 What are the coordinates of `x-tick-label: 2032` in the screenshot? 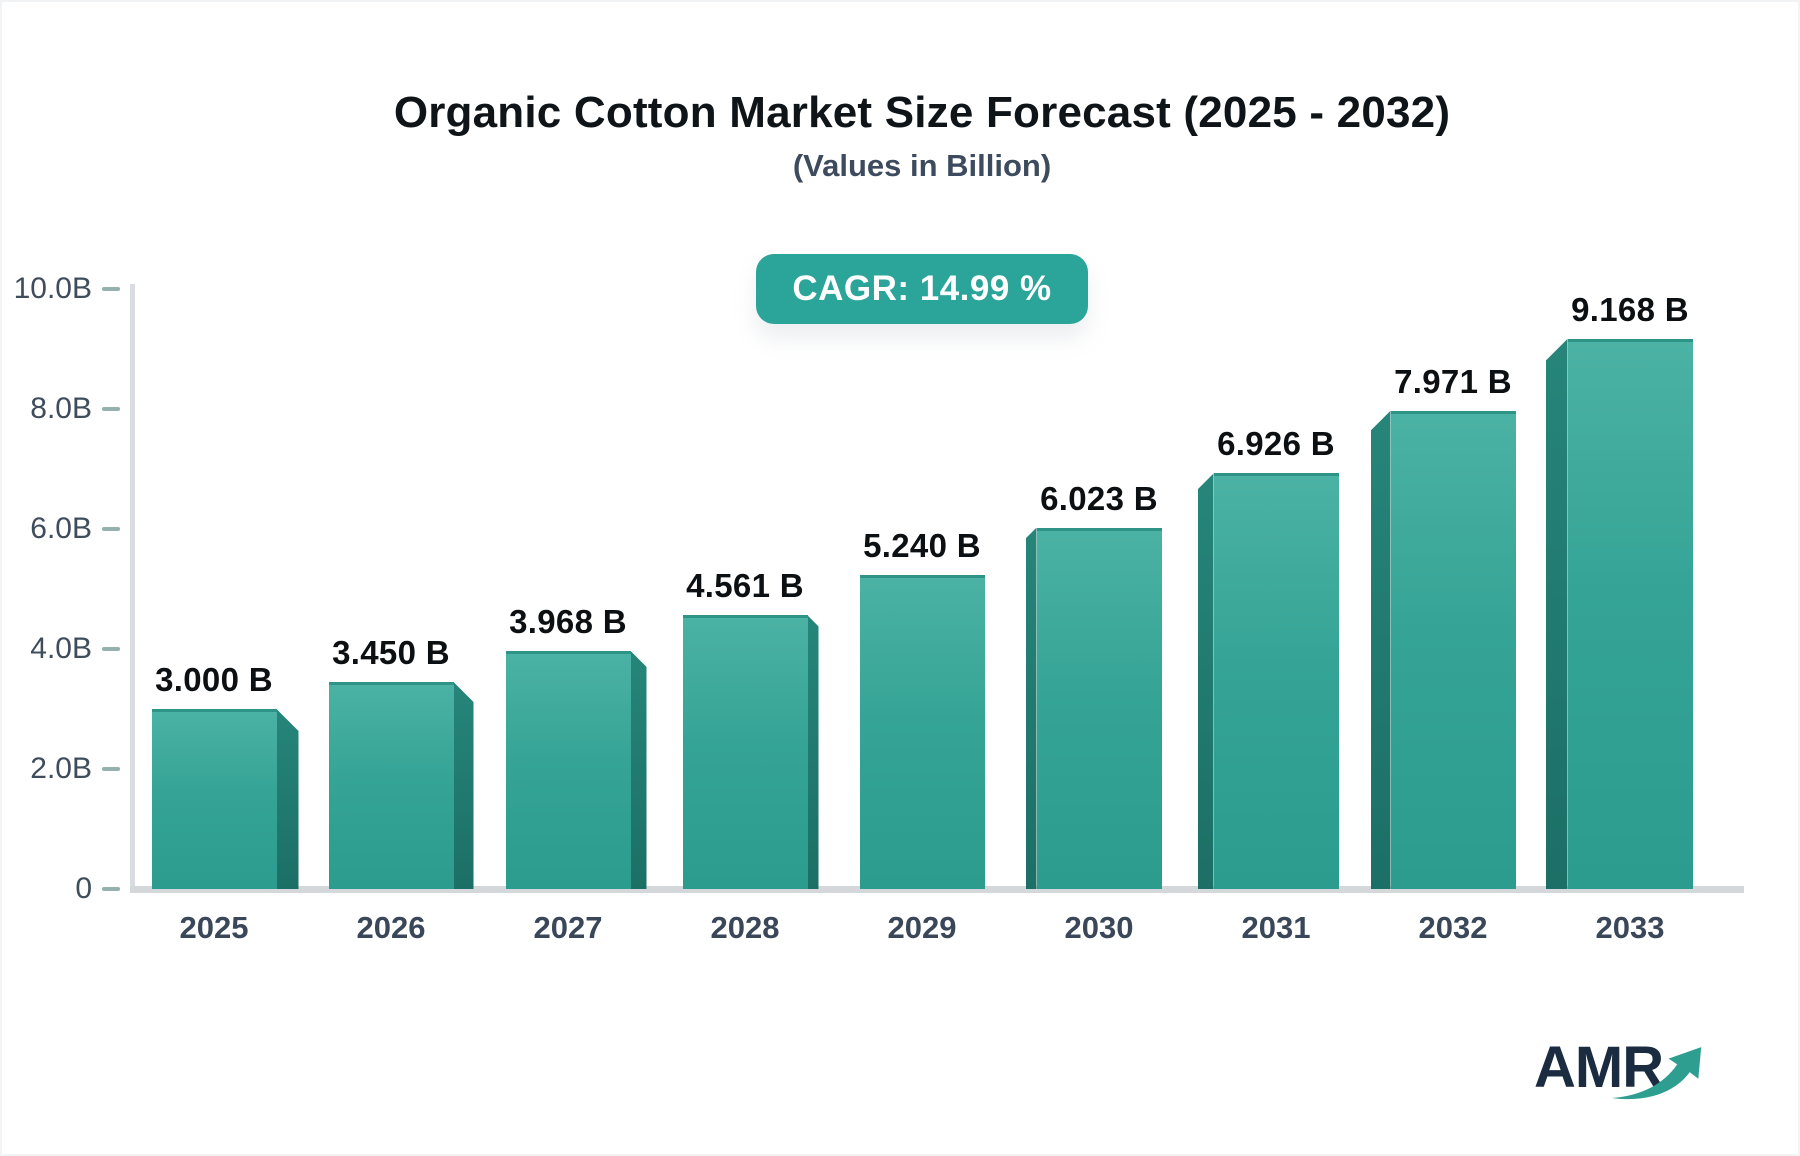 It's located at (1453, 927).